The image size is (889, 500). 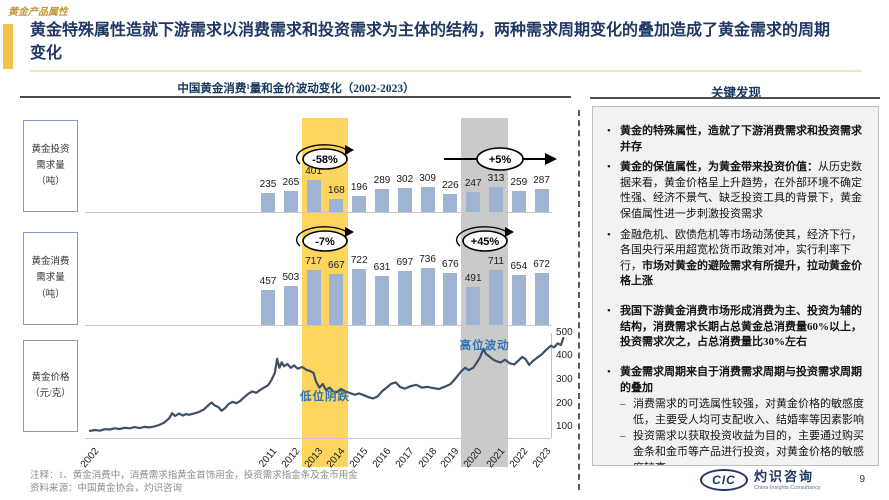 I want to click on bar-value-label: 287, so click(x=541, y=180).